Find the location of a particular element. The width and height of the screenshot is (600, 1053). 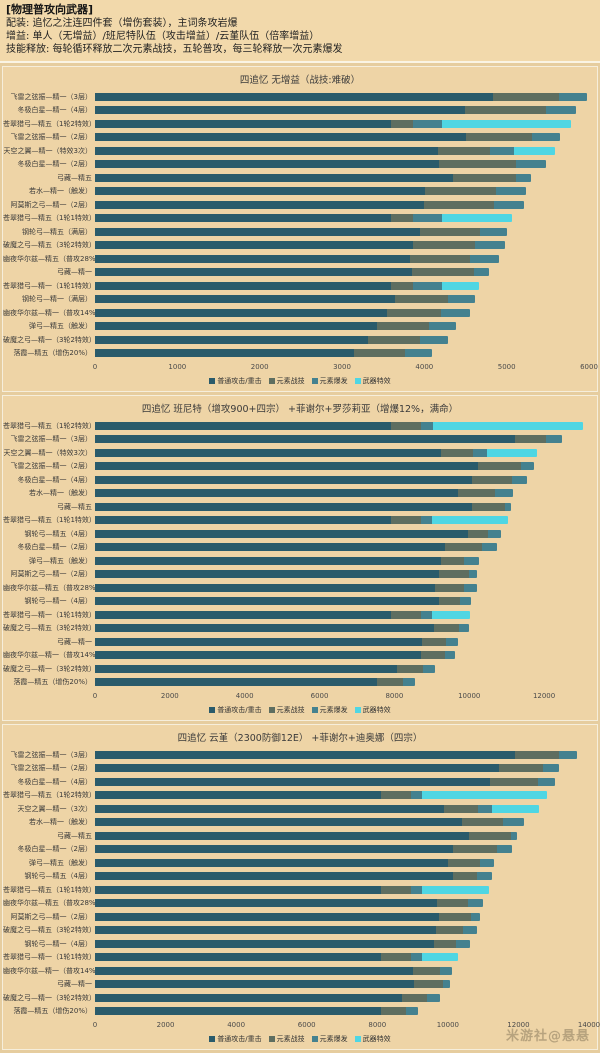

bar-row: 钢轮弓—精五（4层） is located at coordinates (300, 534).